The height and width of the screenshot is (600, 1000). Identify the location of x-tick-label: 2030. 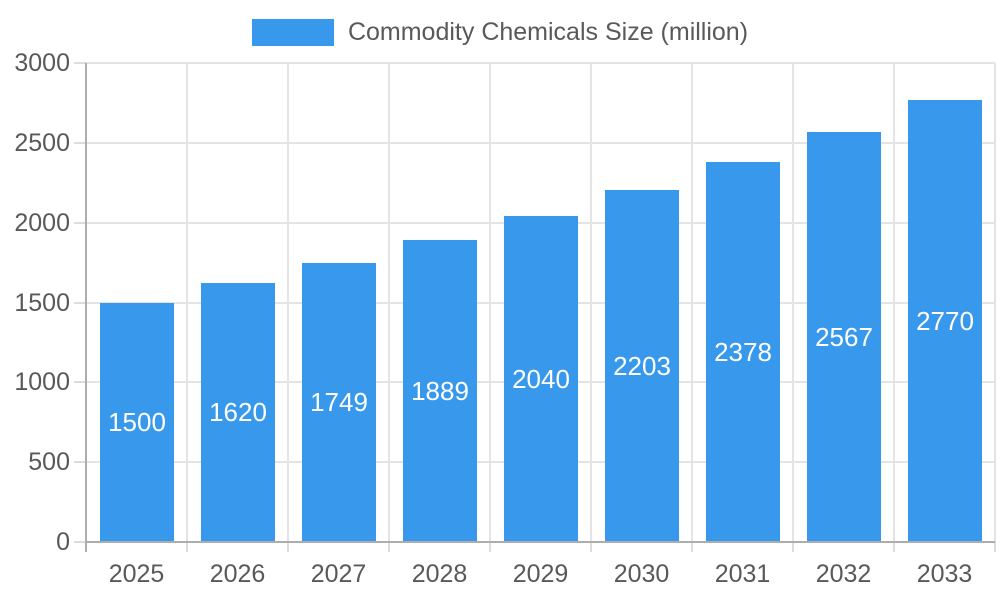
(641, 574).